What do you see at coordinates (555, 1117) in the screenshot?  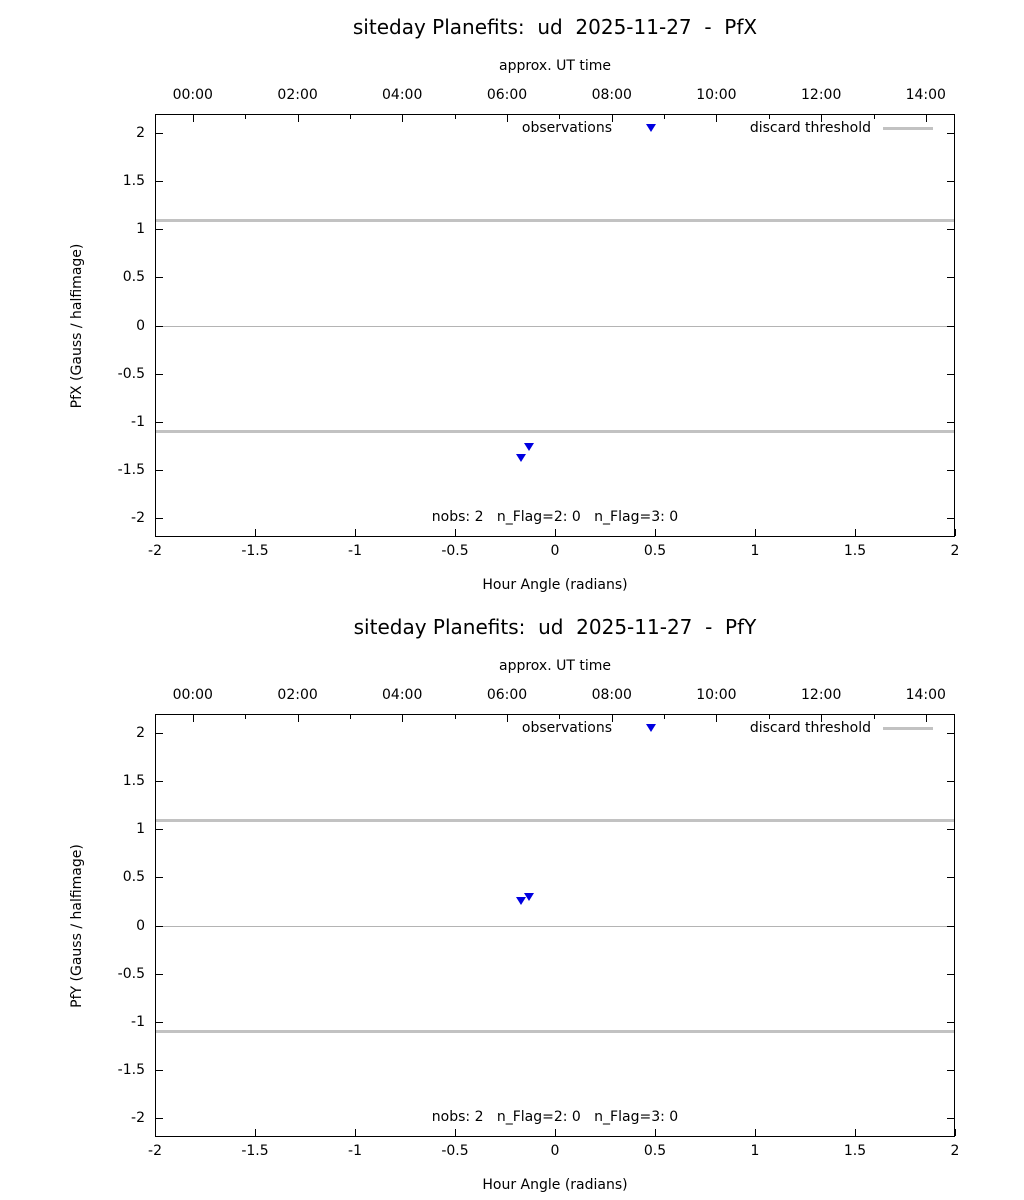 I see `nobs-annotation: nobs: 2 n_Flag=2: 0 n_Flag=3: 0` at bounding box center [555, 1117].